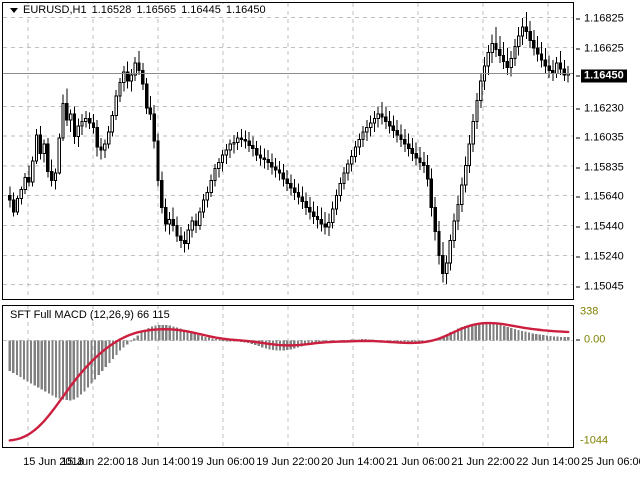  Describe the element at coordinates (55, 10) in the screenshot. I see `symbol-label: EURUSD,H1` at that location.